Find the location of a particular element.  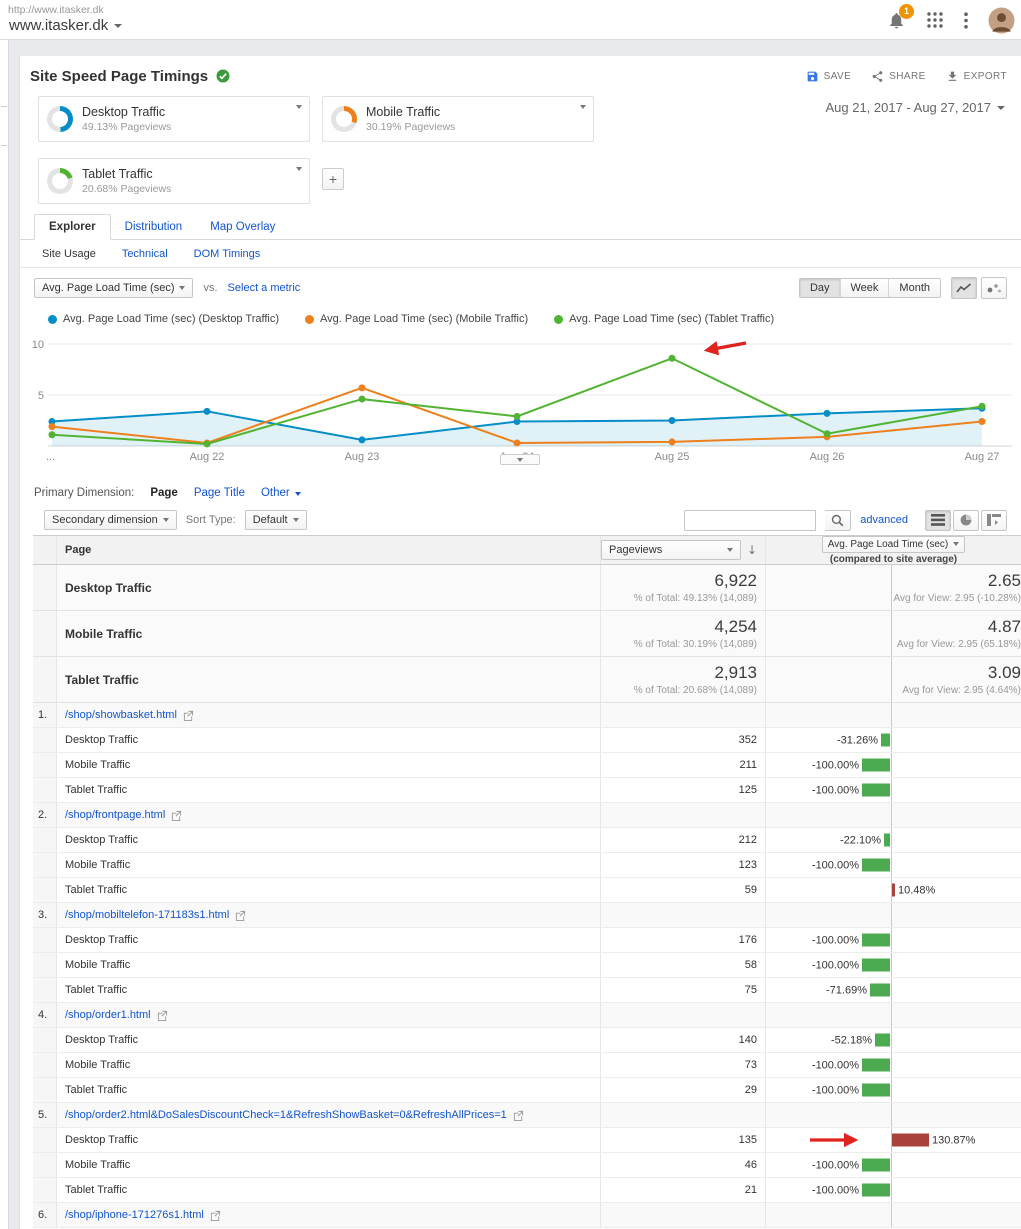

collapsed-sidebar is located at coordinates (4, 634).